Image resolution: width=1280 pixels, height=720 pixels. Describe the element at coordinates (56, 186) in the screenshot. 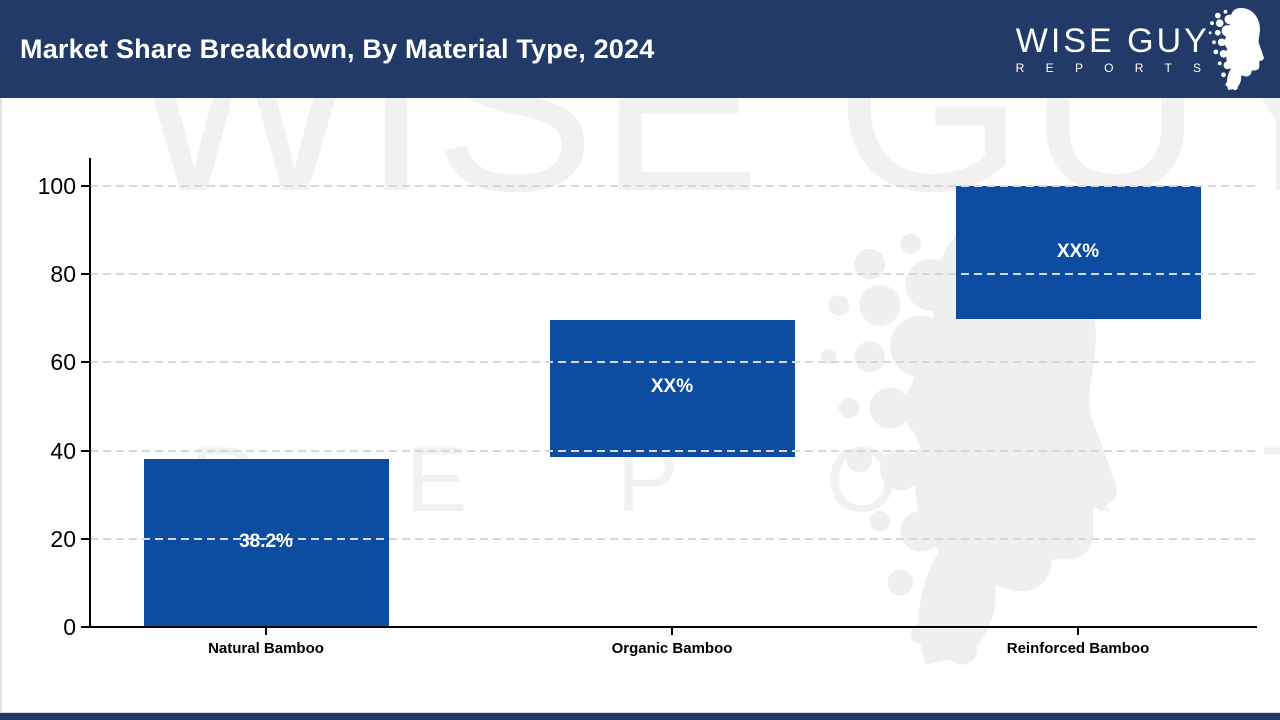

I see `y-tick-label: 100` at that location.